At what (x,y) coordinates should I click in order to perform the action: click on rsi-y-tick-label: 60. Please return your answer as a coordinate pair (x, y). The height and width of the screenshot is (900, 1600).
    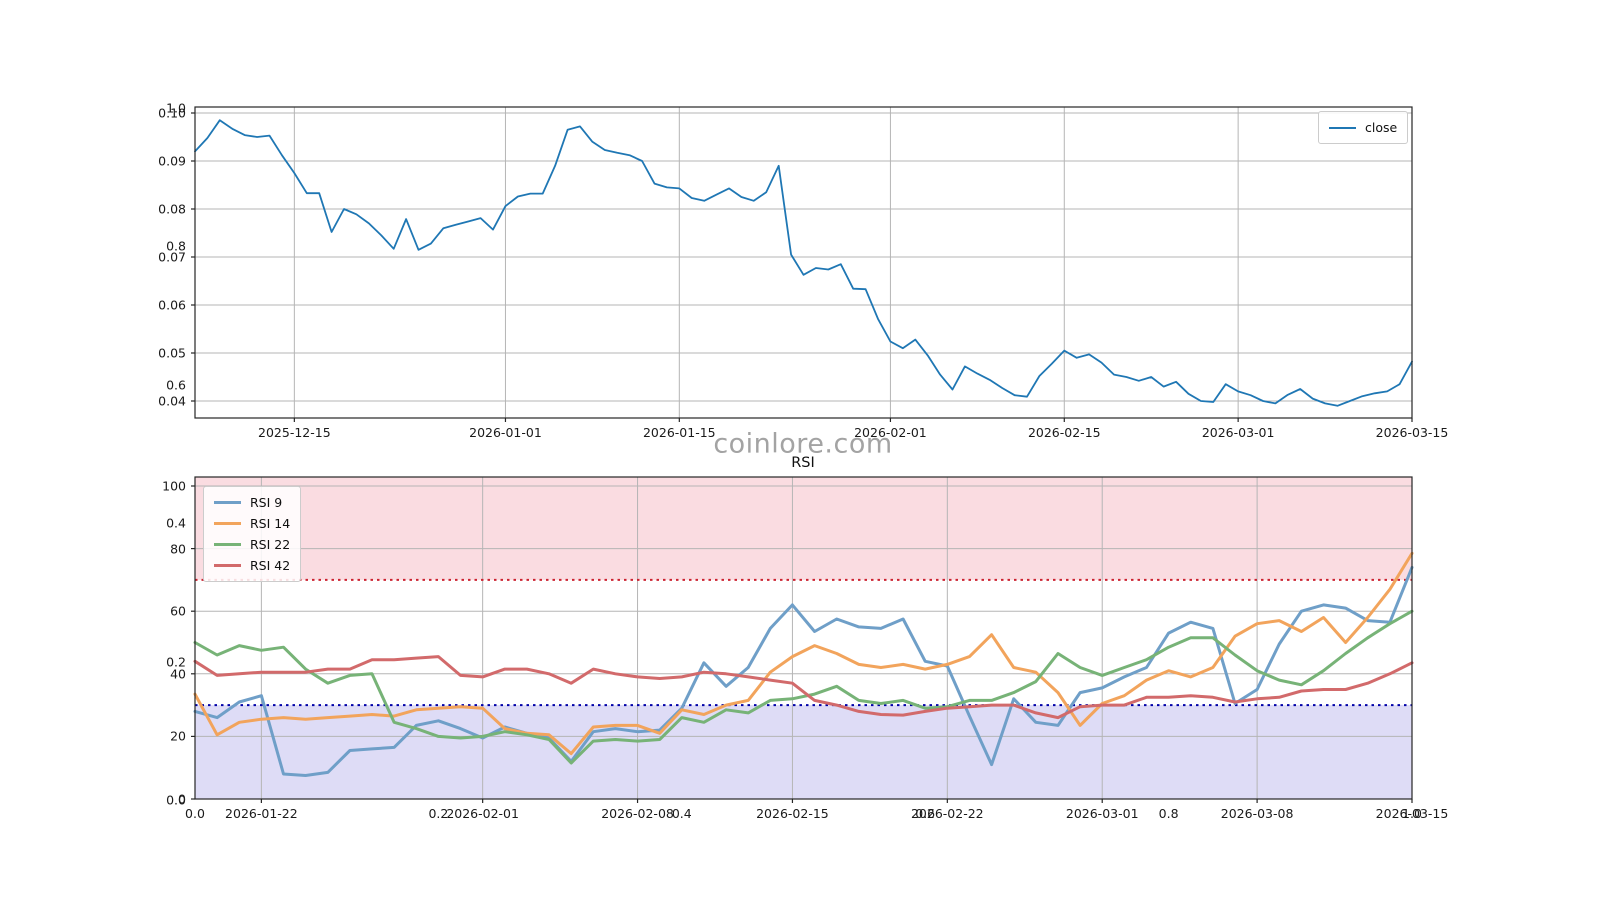
    Looking at the image, I should click on (178, 611).